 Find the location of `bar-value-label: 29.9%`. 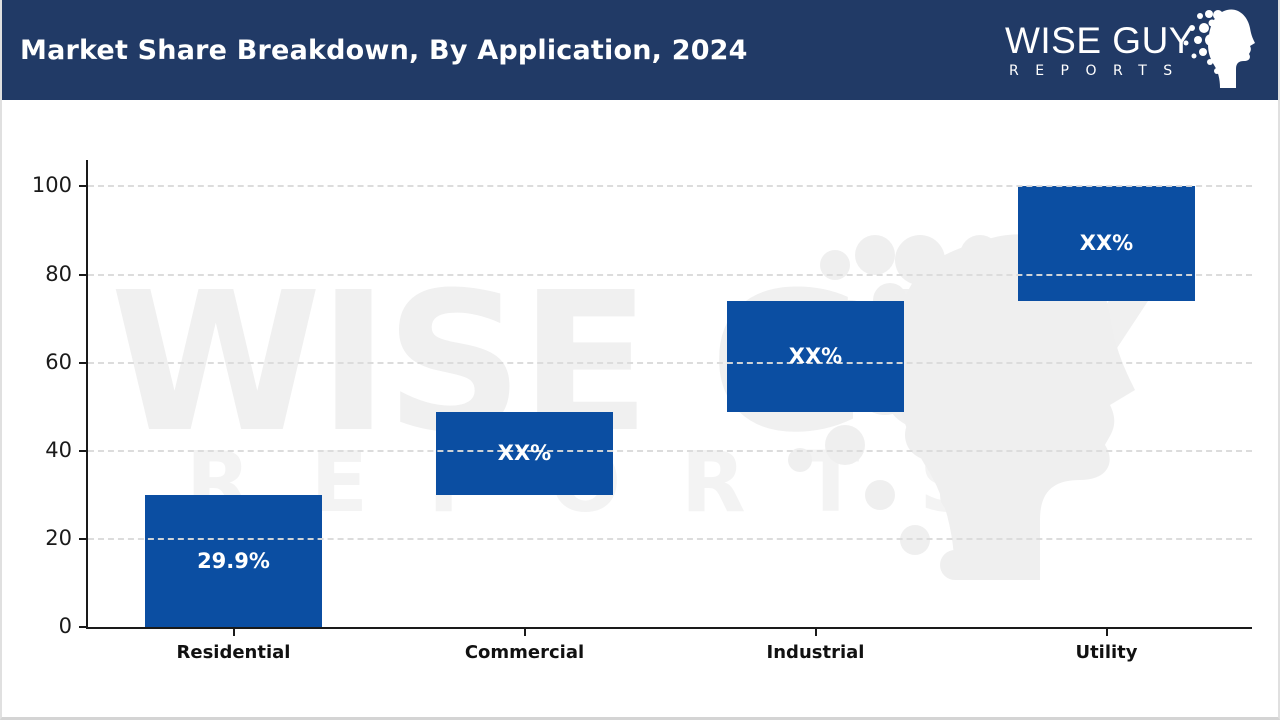

bar-value-label: 29.9% is located at coordinates (233, 561).